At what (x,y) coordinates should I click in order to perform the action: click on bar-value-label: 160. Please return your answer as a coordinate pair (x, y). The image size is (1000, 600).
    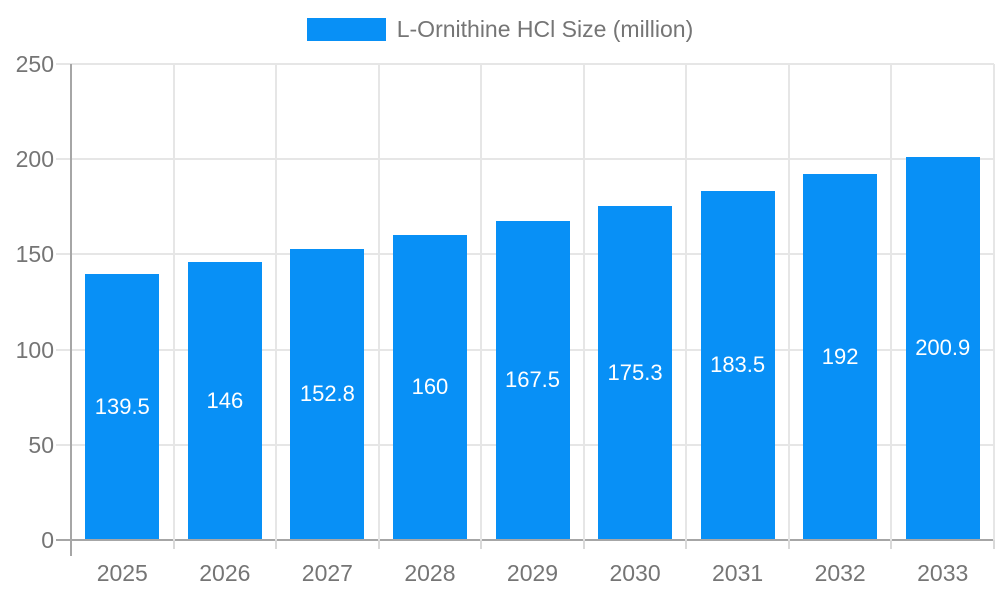
    Looking at the image, I should click on (430, 387).